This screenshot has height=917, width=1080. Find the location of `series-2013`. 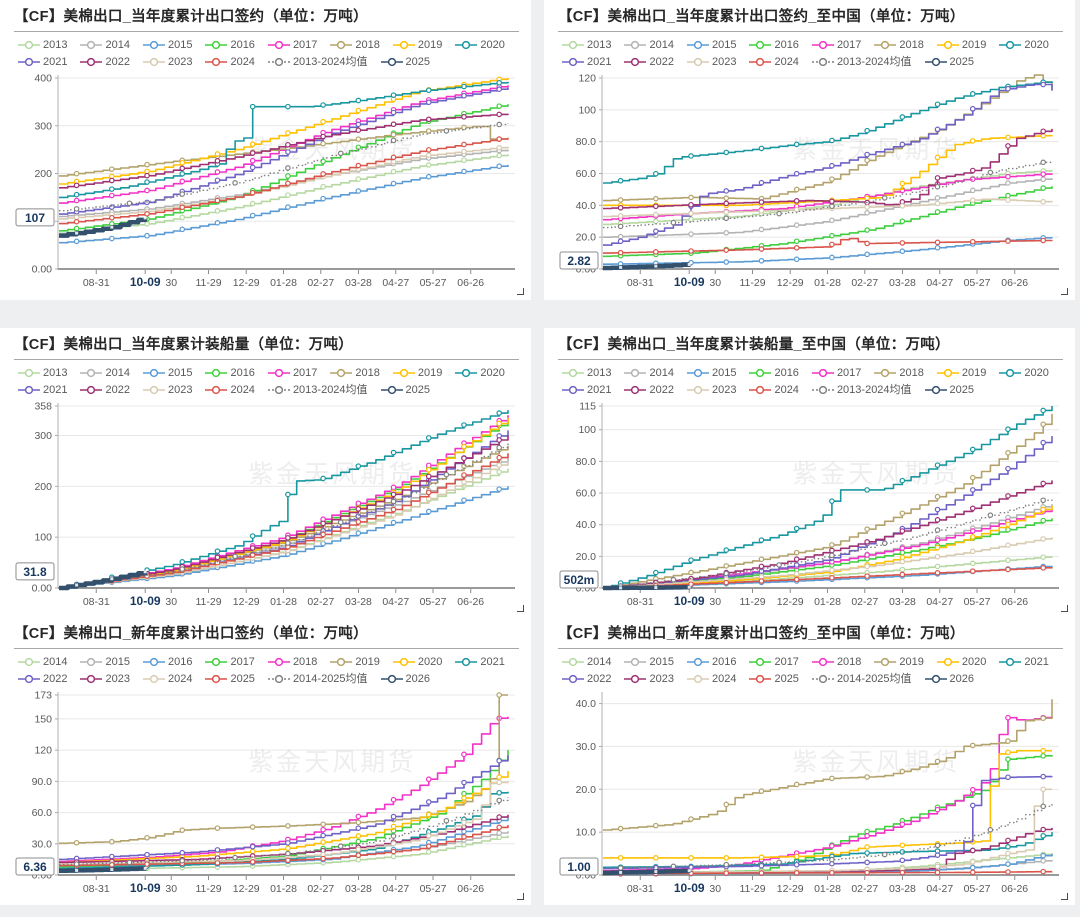

series-2013 is located at coordinates (828, 197).